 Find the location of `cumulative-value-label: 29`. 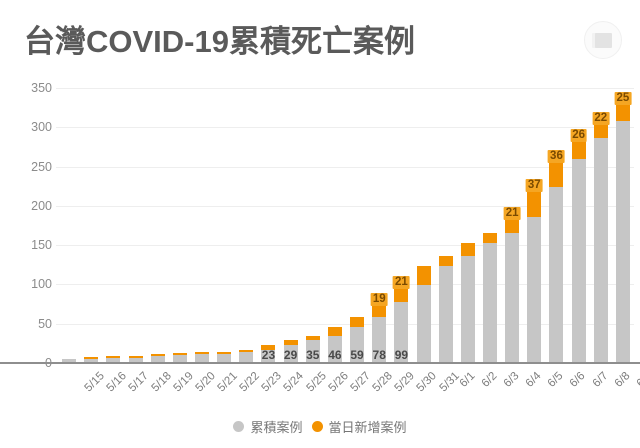

cumulative-value-label: 29 is located at coordinates (290, 355).